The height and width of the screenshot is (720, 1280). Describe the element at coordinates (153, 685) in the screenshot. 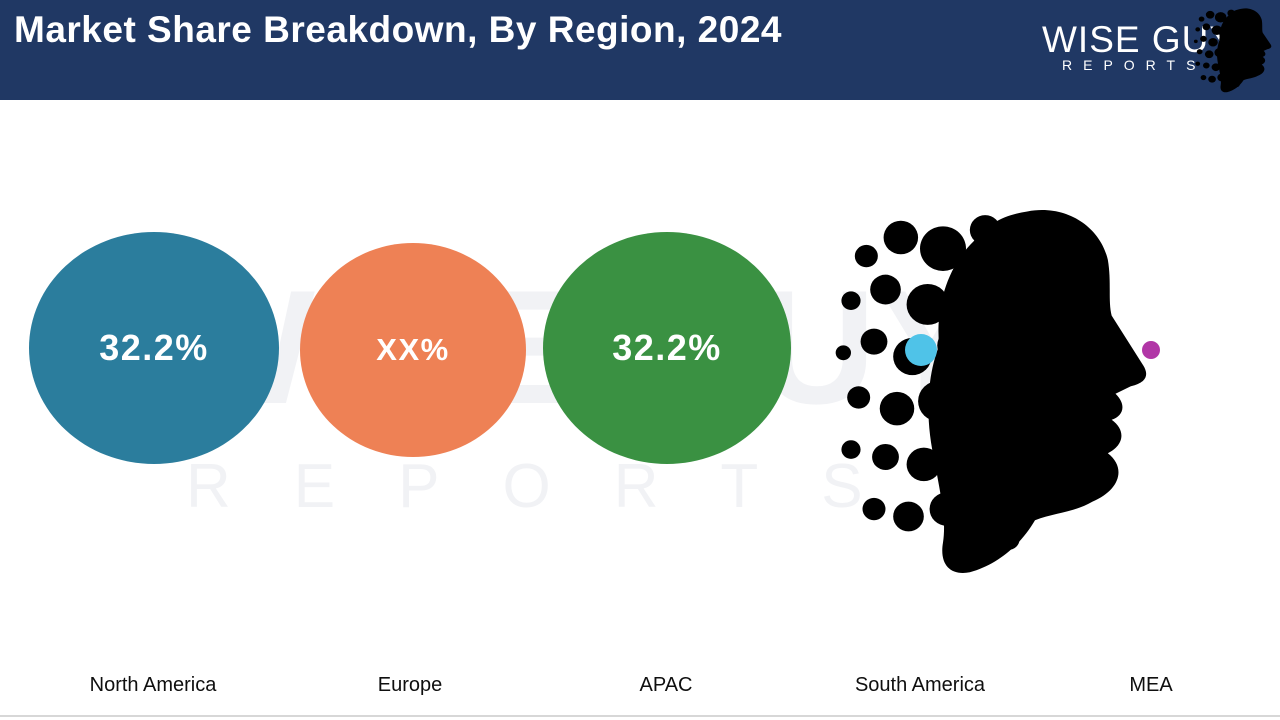

I see `category-label-north-america: North America` at that location.